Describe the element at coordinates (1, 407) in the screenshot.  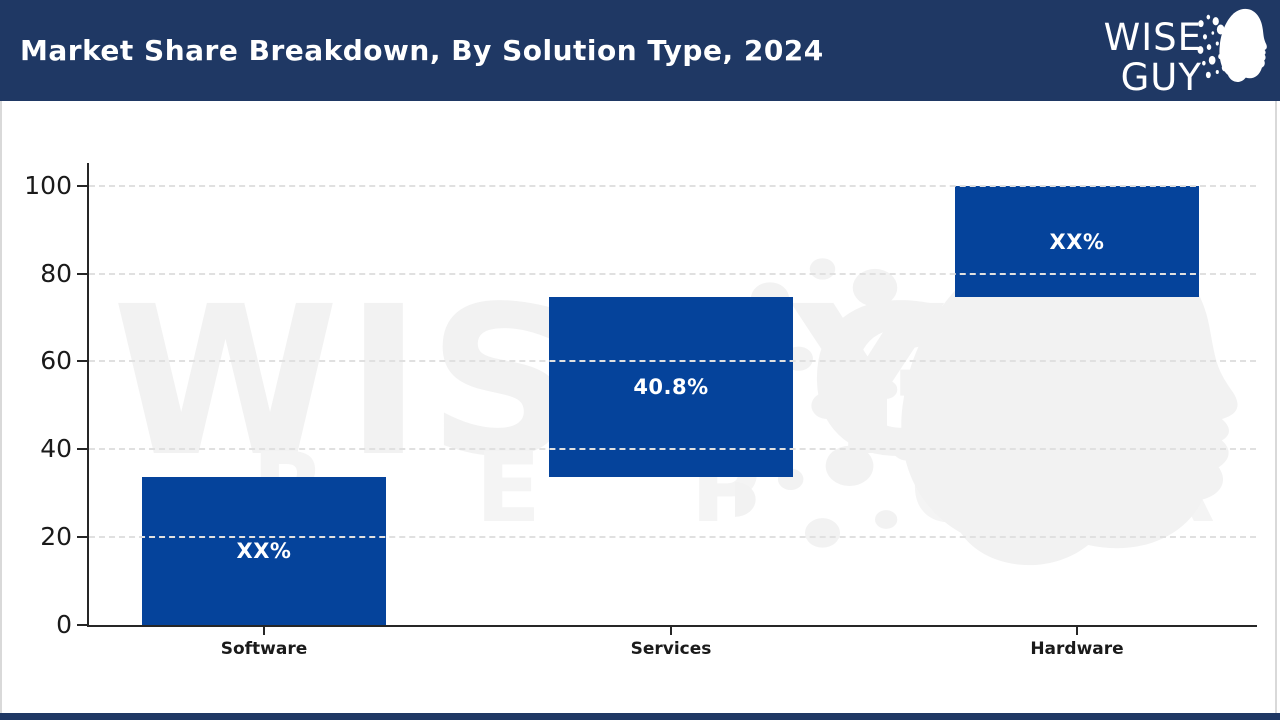
I see `left-edge-line` at that location.